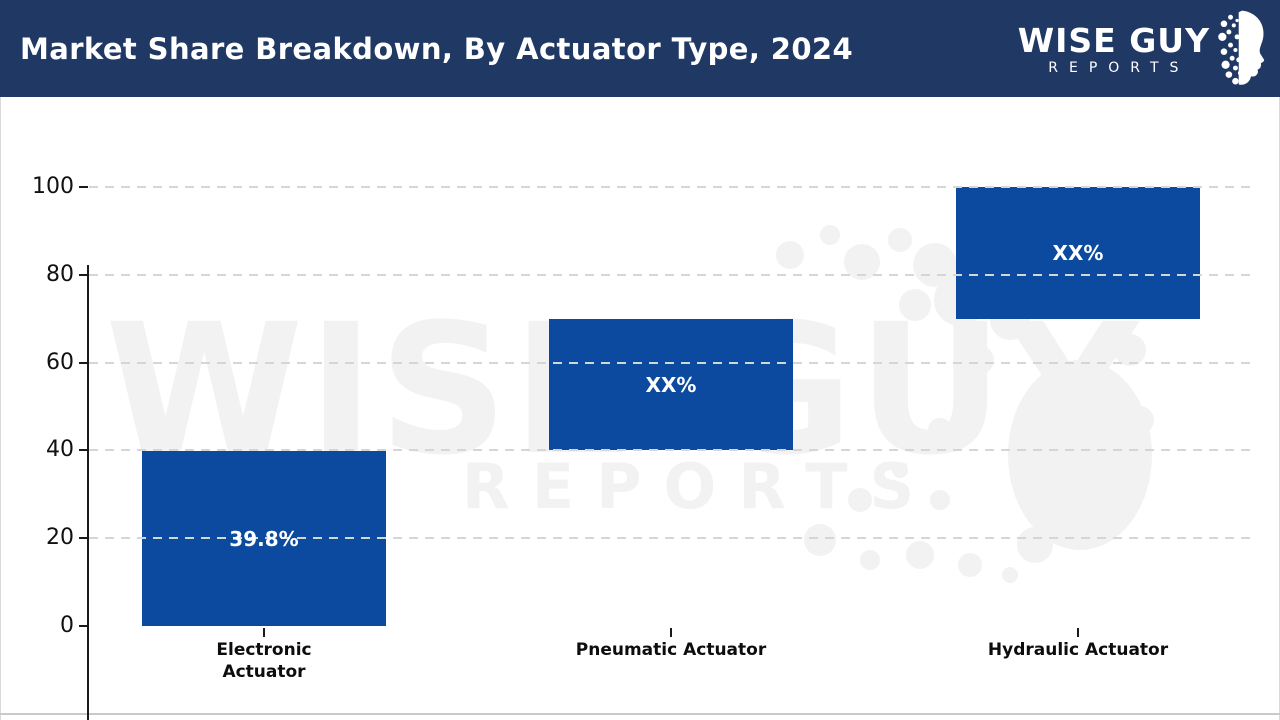 Image resolution: width=1280 pixels, height=720 pixels. Describe the element at coordinates (640, 714) in the screenshot. I see `bottom-rule` at that location.